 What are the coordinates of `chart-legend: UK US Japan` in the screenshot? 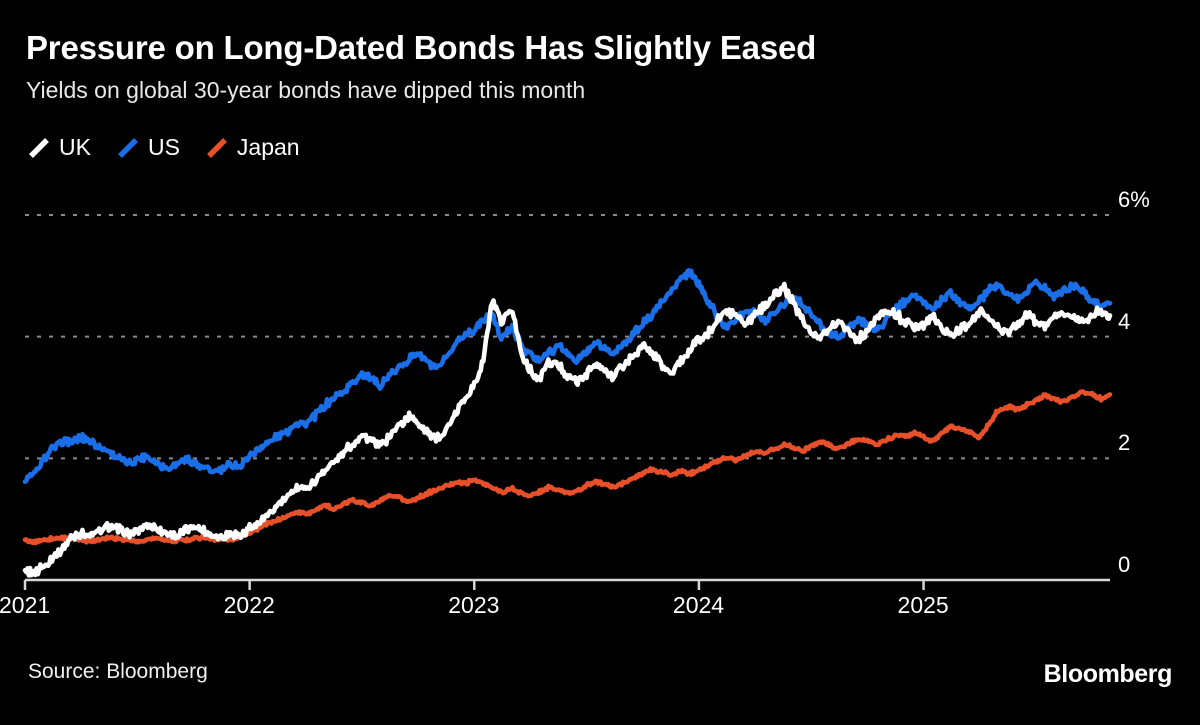 It's located at (164, 147).